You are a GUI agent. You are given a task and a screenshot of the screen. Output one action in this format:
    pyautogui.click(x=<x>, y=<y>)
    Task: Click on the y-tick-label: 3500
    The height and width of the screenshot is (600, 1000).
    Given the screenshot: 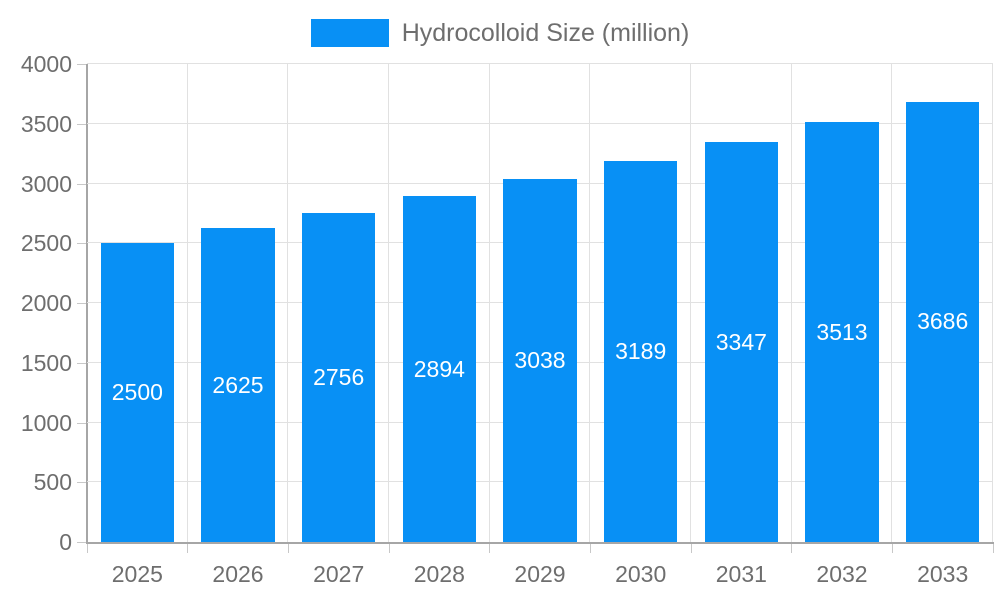 What is the action you would take?
    pyautogui.click(x=46, y=123)
    